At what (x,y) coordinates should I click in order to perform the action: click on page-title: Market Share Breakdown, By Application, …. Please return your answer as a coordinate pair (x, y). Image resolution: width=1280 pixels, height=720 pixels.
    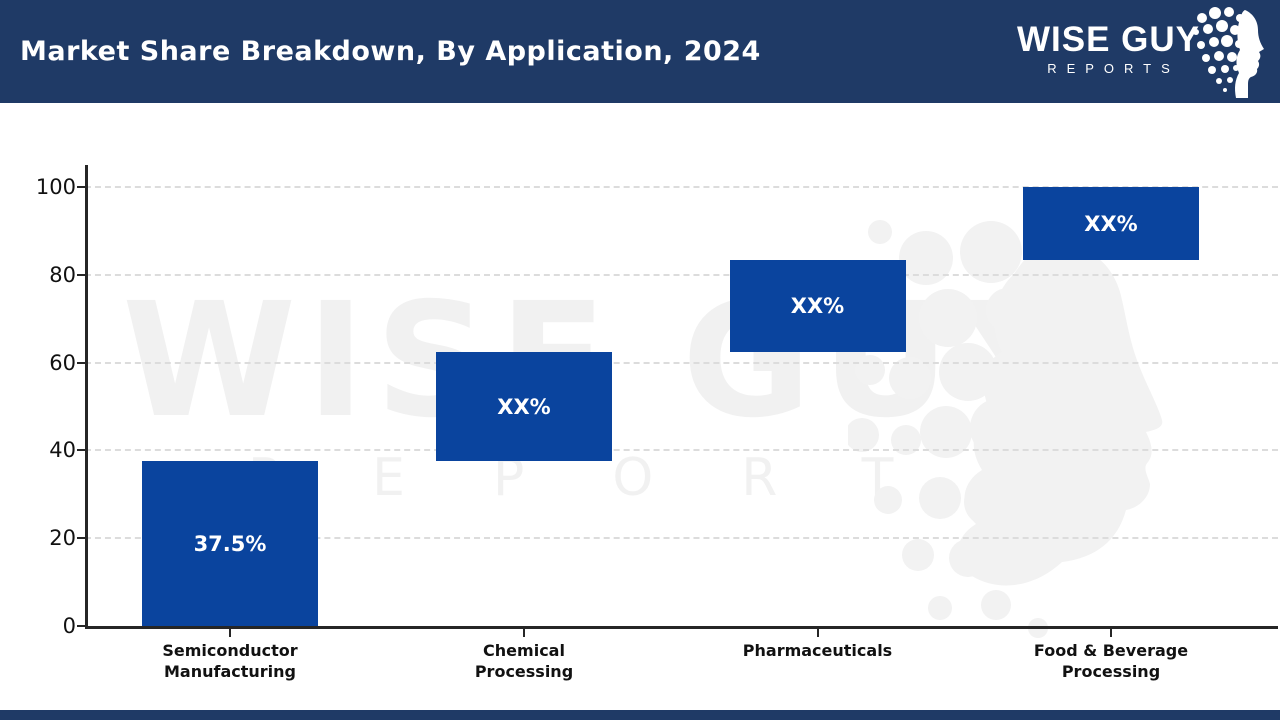
    Looking at the image, I should click on (390, 51).